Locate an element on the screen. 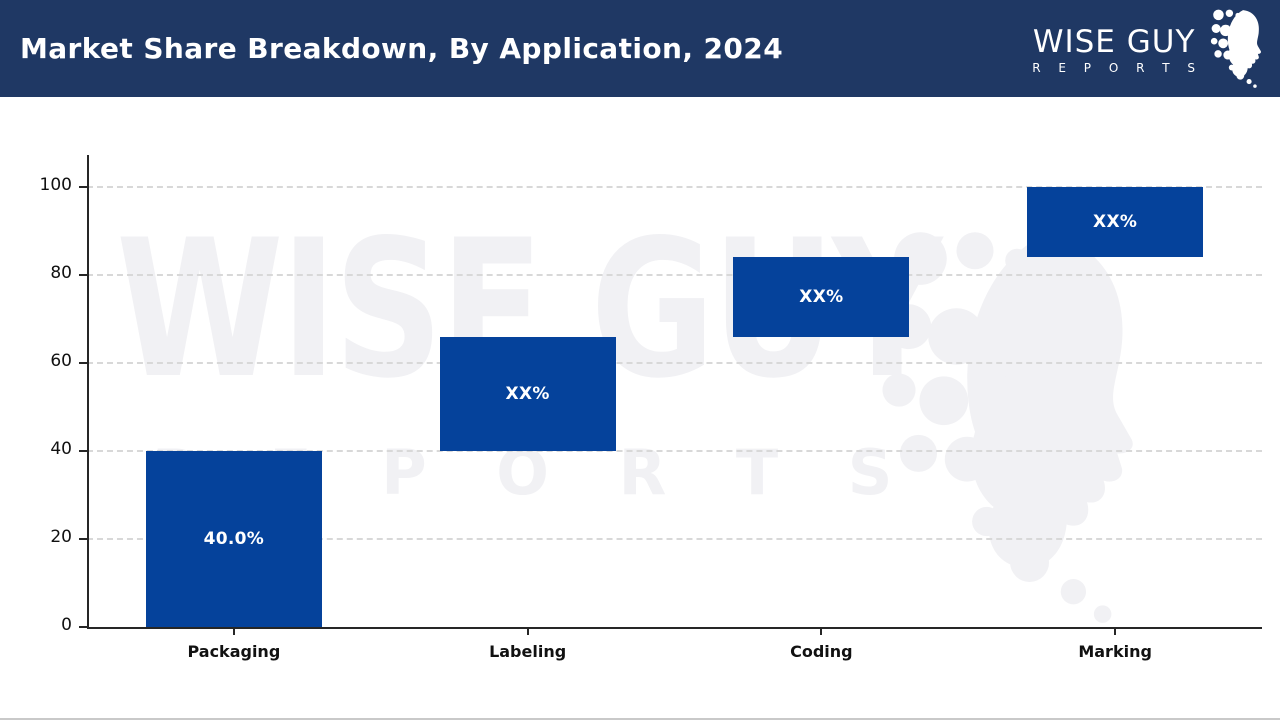 This screenshot has width=1280, height=720. logo-subtitle: R E P O R T S is located at coordinates (1117, 67).